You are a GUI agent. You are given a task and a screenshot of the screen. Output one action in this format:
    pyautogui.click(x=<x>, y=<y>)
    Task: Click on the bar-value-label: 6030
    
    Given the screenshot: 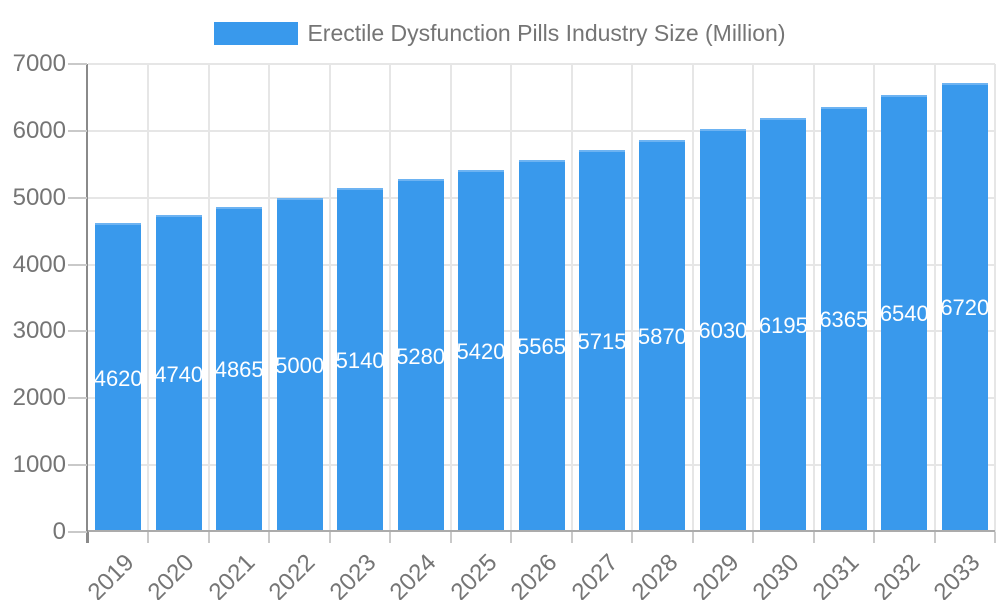 What is the action you would take?
    pyautogui.click(x=722, y=331)
    